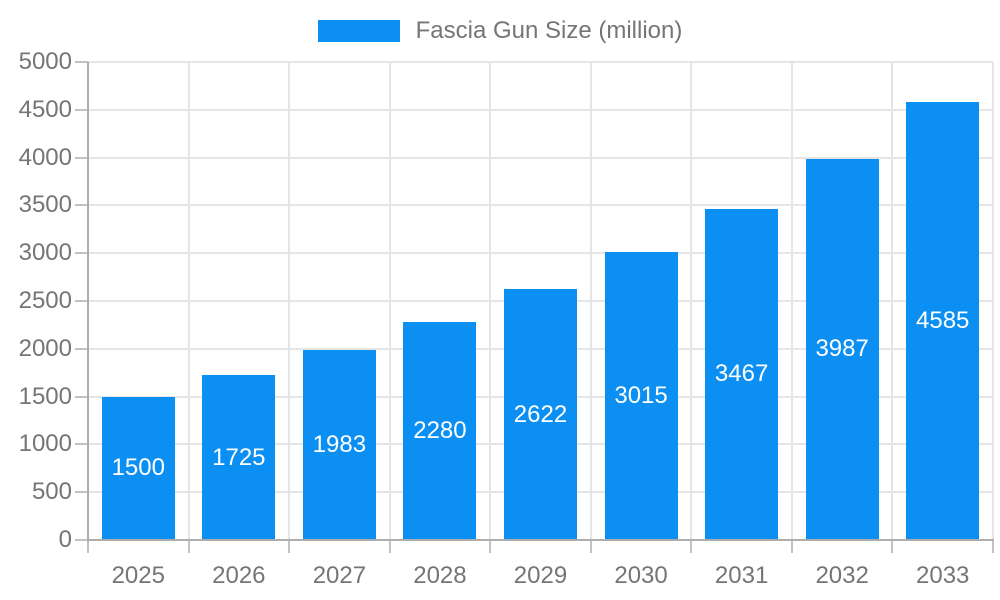 The width and height of the screenshot is (1000, 600). What do you see at coordinates (45, 157) in the screenshot?
I see `y-axis-label: 4000` at bounding box center [45, 157].